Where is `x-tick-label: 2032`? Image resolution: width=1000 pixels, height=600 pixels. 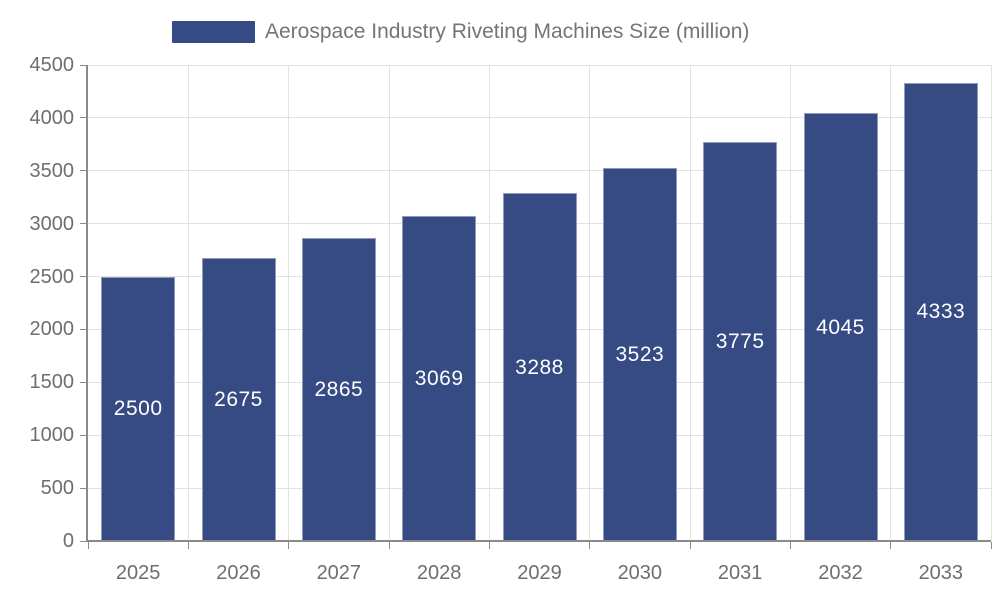
x-tick-label: 2032 is located at coordinates (840, 573).